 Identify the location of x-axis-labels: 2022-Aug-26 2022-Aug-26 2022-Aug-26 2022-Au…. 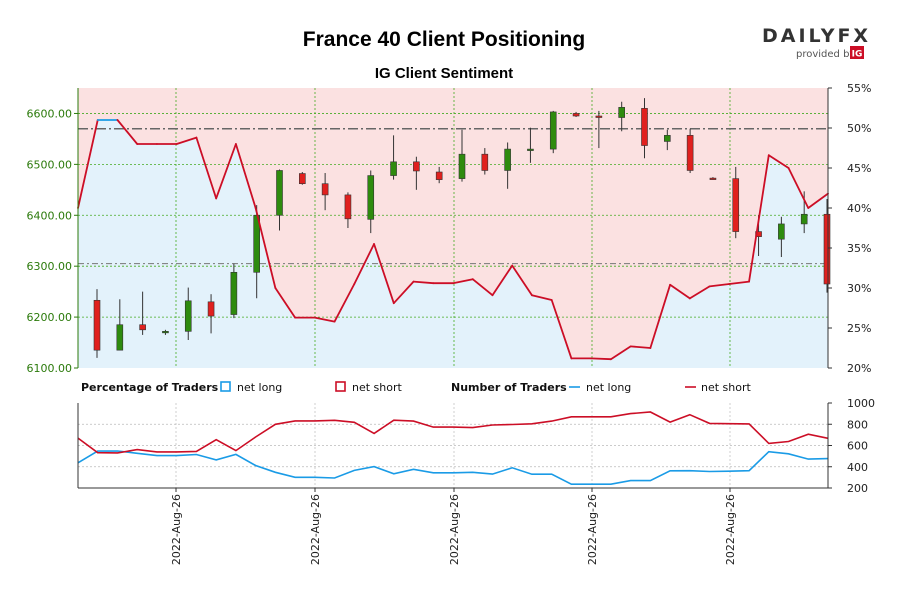
(453, 526).